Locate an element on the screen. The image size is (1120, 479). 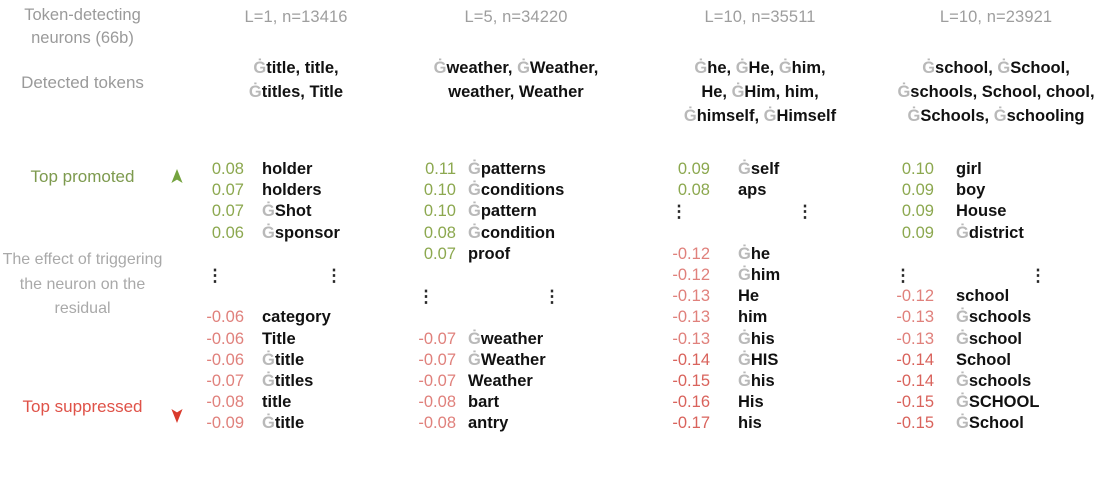
table-row: -0.12 Ġhe is located at coordinates (760, 254).